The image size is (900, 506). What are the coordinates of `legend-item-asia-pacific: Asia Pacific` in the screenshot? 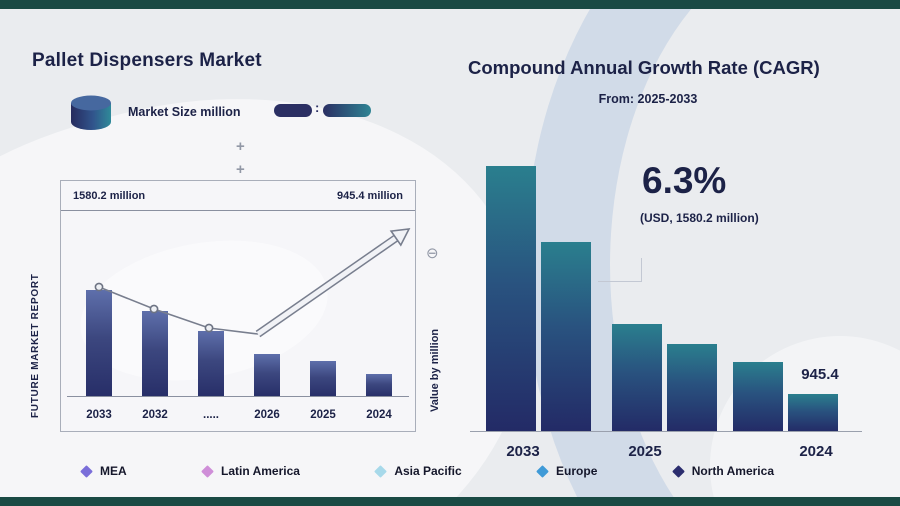 It's located at (418, 471).